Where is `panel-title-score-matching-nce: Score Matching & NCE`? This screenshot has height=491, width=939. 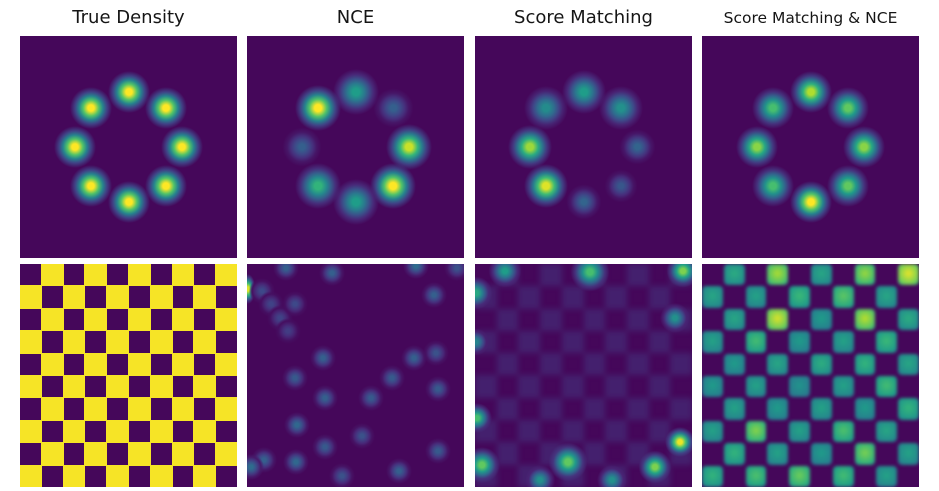 panel-title-score-matching-nce: Score Matching & NCE is located at coordinates (810, 18).